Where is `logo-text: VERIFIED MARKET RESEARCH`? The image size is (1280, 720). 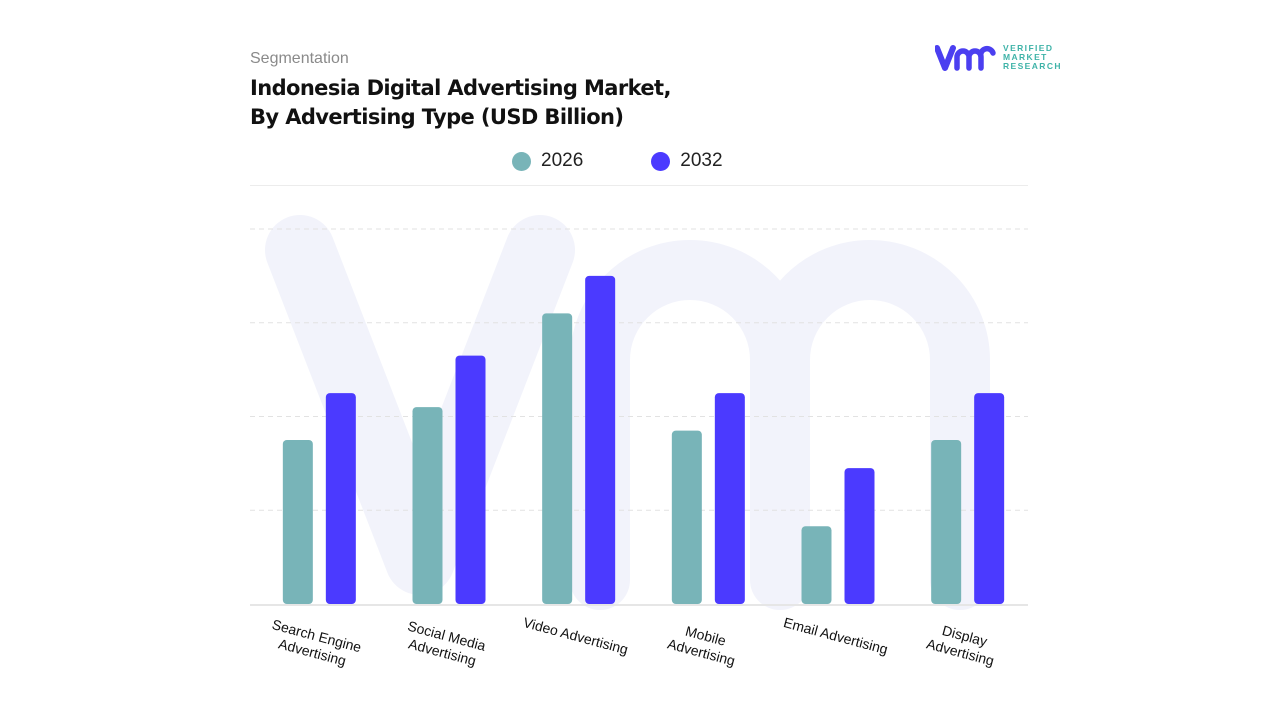 logo-text: VERIFIED MARKET RESEARCH is located at coordinates (1032, 57).